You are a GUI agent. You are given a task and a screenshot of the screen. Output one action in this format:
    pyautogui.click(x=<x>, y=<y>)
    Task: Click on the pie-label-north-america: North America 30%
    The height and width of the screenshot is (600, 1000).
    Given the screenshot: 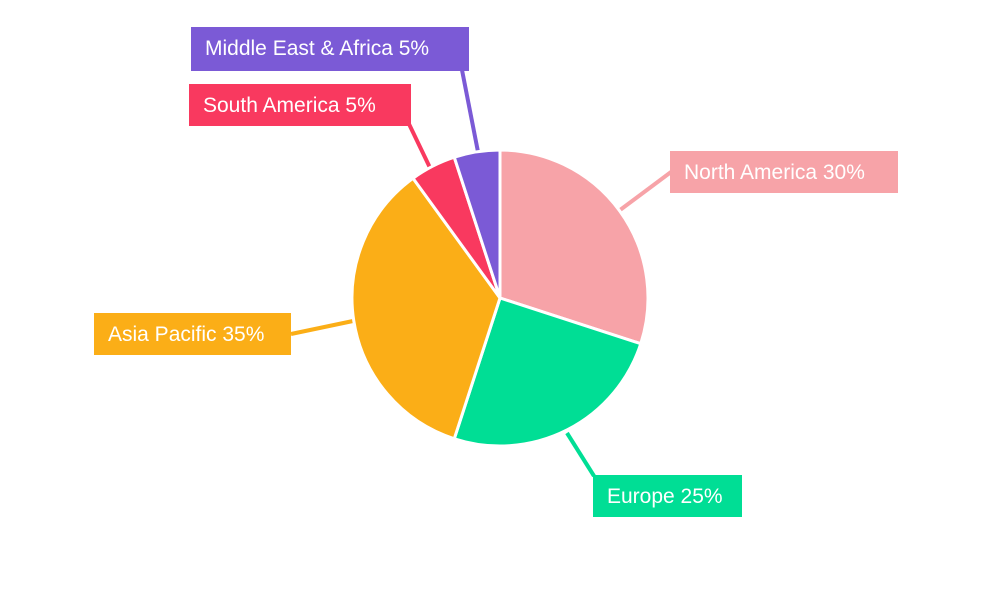 What is the action you would take?
    pyautogui.click(x=784, y=172)
    